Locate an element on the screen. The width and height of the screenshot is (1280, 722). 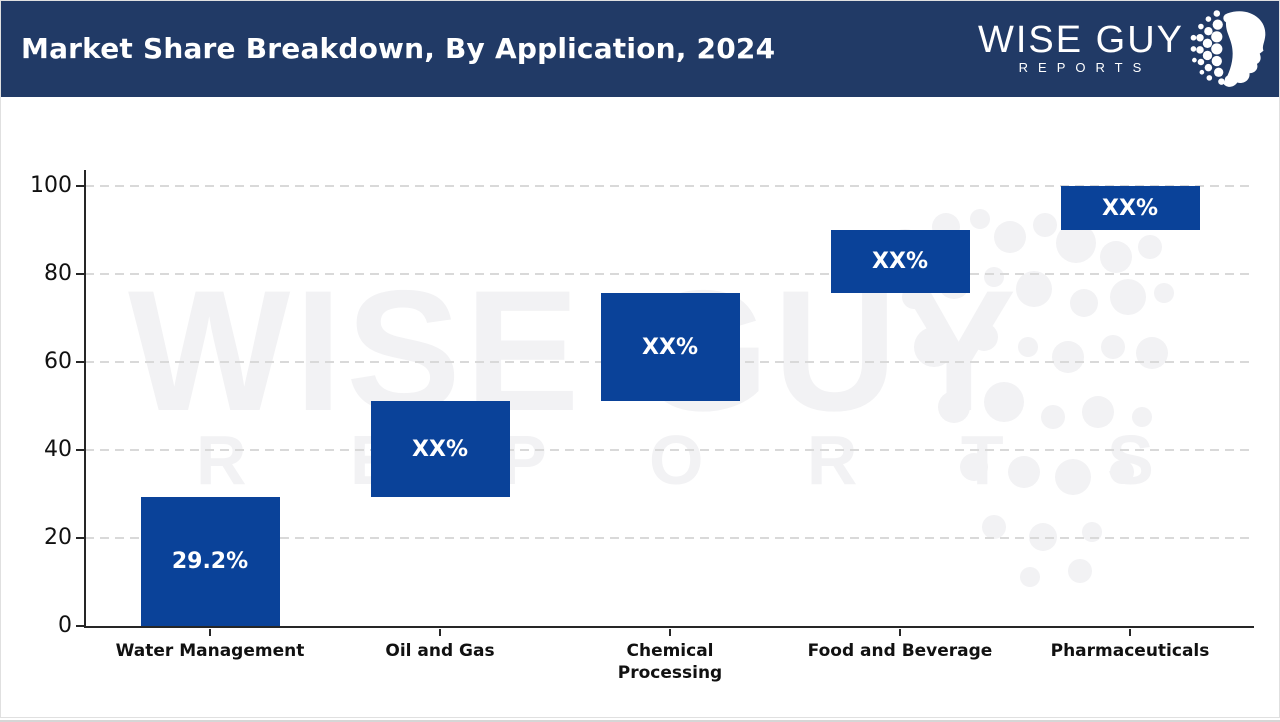
y-tick-label: 20 is located at coordinates (58, 537).